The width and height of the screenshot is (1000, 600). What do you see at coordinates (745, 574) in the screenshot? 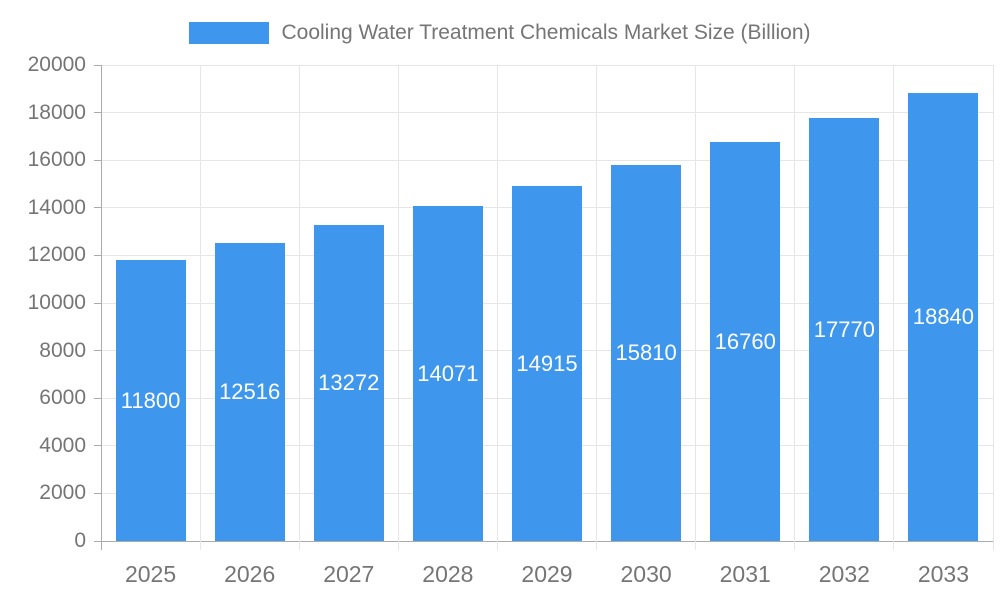
I see `x-axis-tick-label: 2031` at bounding box center [745, 574].